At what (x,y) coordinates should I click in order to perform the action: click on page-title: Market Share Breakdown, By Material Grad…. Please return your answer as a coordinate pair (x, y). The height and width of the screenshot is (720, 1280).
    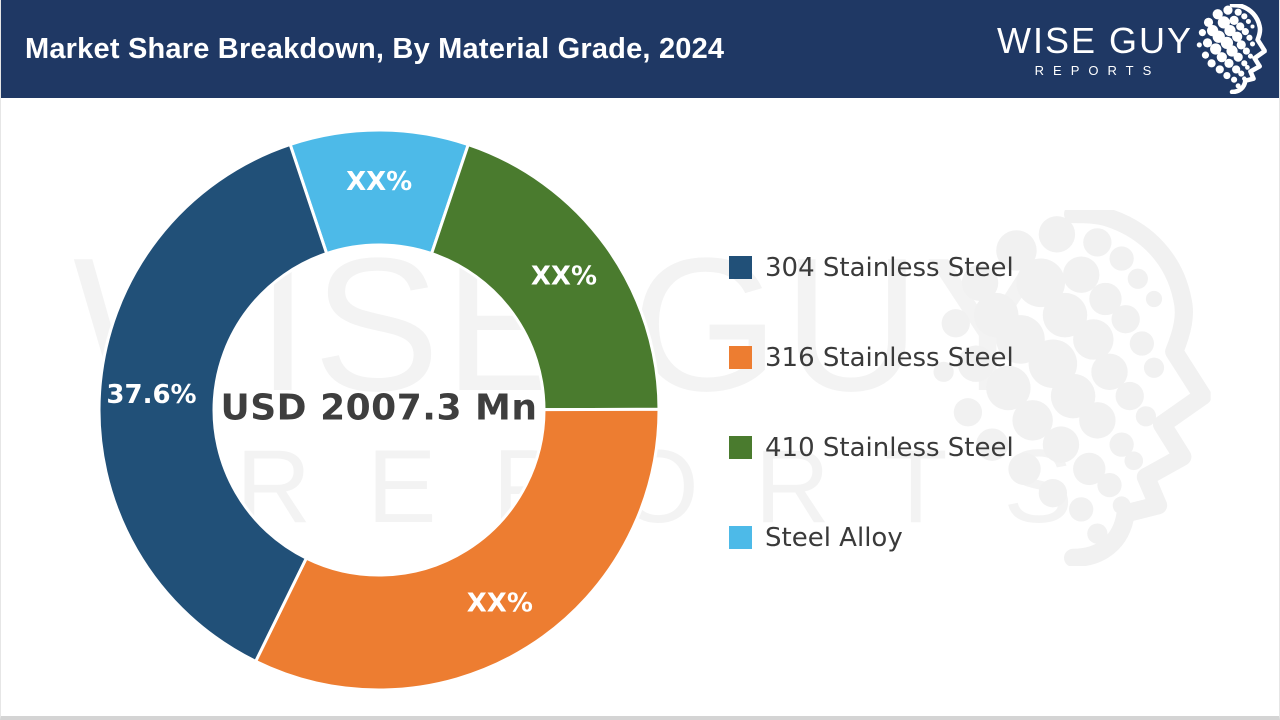
    Looking at the image, I should click on (375, 48).